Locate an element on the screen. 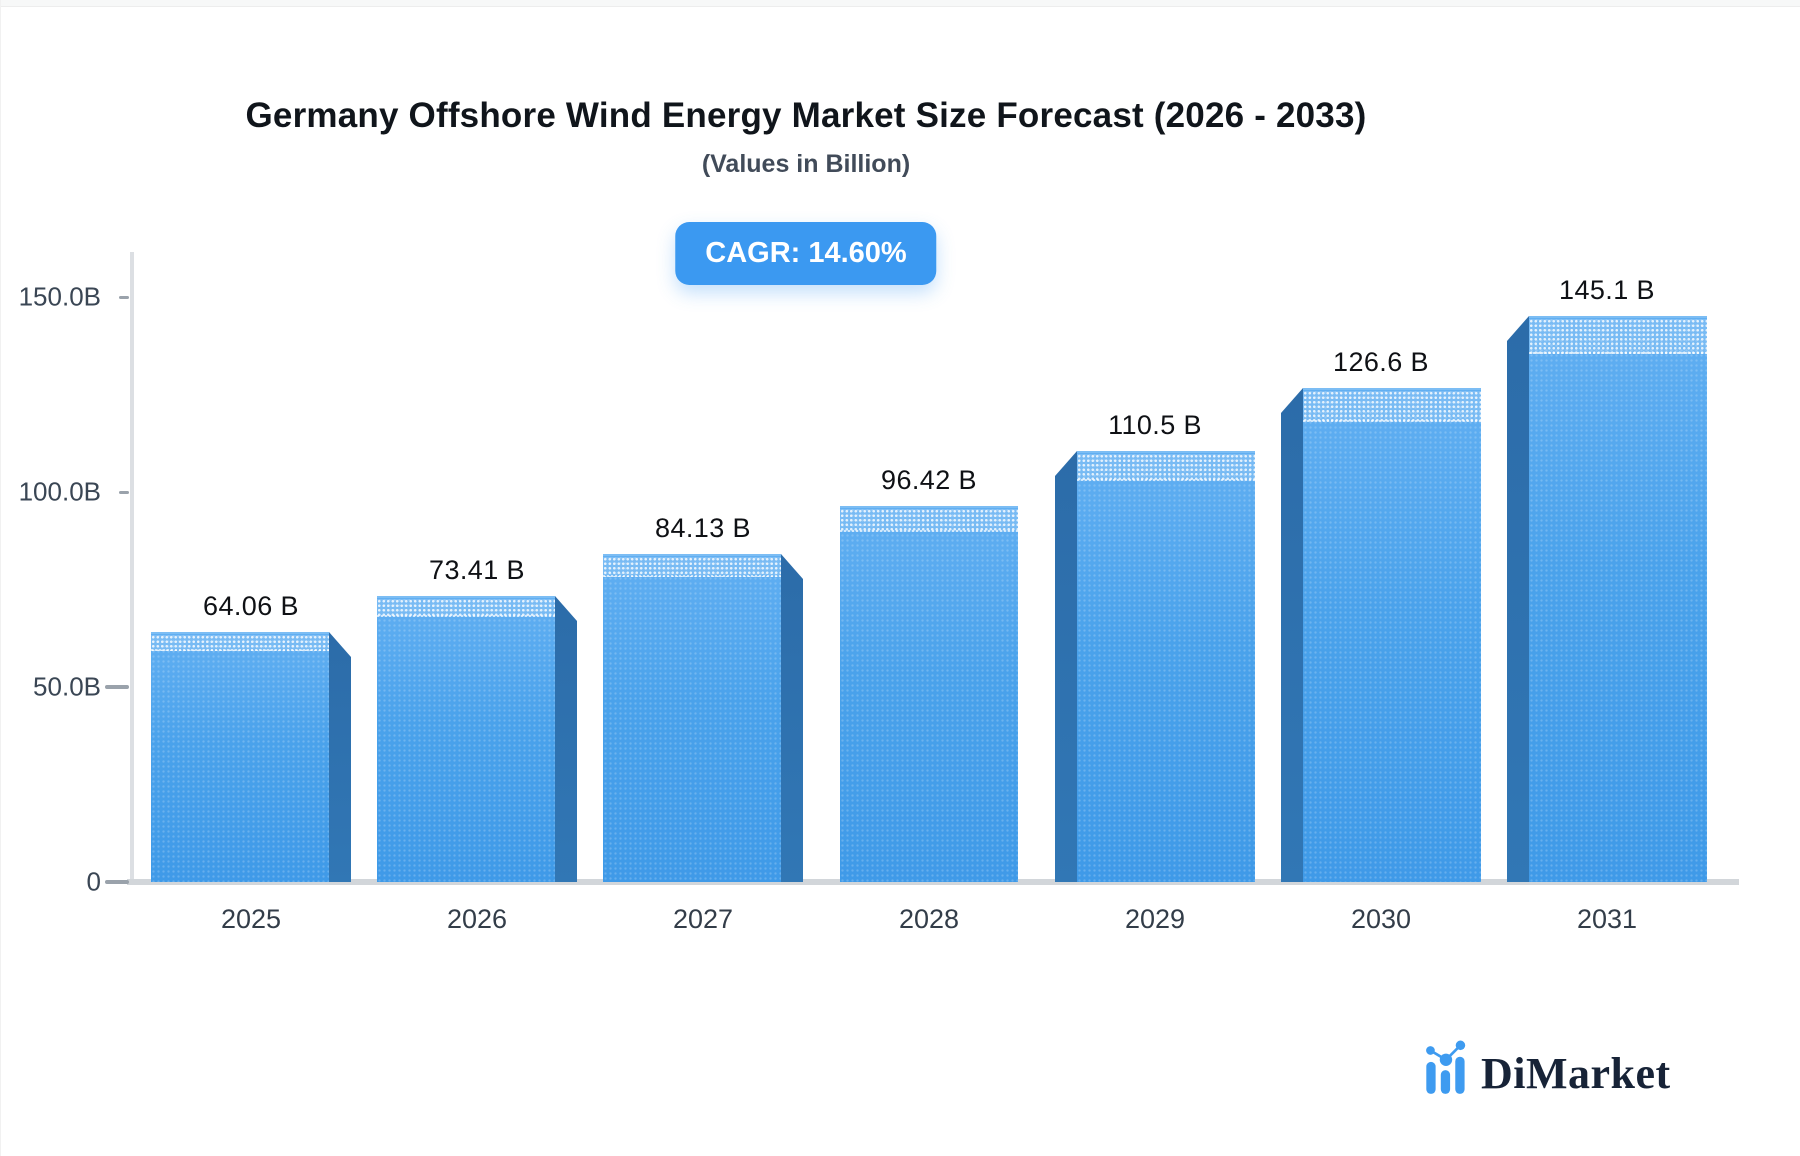  x-axis-label: 2030 is located at coordinates (1381, 919).